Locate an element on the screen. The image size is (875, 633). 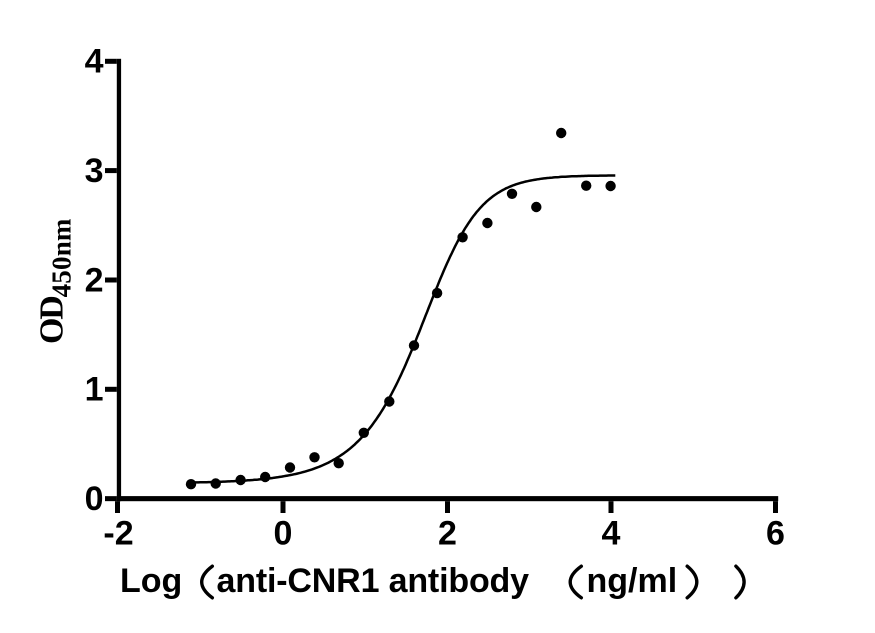
svg-text: anti-CNR1 antibody is located at coordinates (373, 581).